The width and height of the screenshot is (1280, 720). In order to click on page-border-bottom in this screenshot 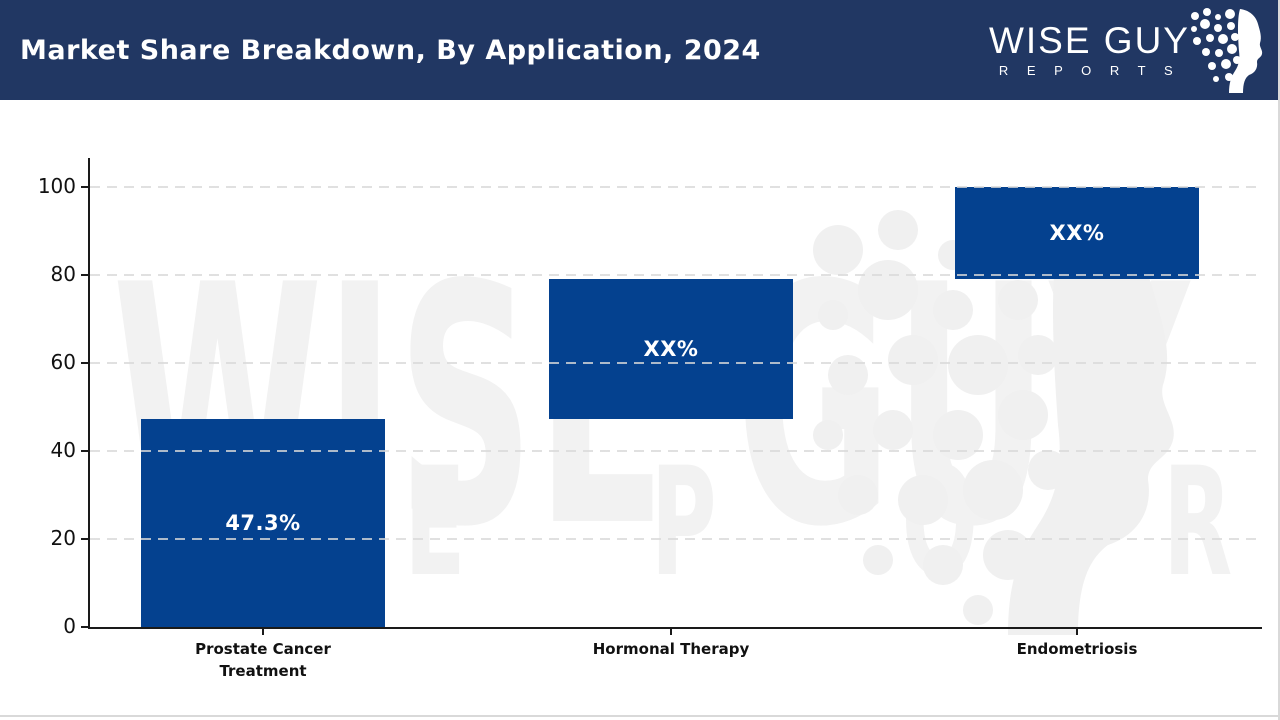, I will do `click(640, 716)`.